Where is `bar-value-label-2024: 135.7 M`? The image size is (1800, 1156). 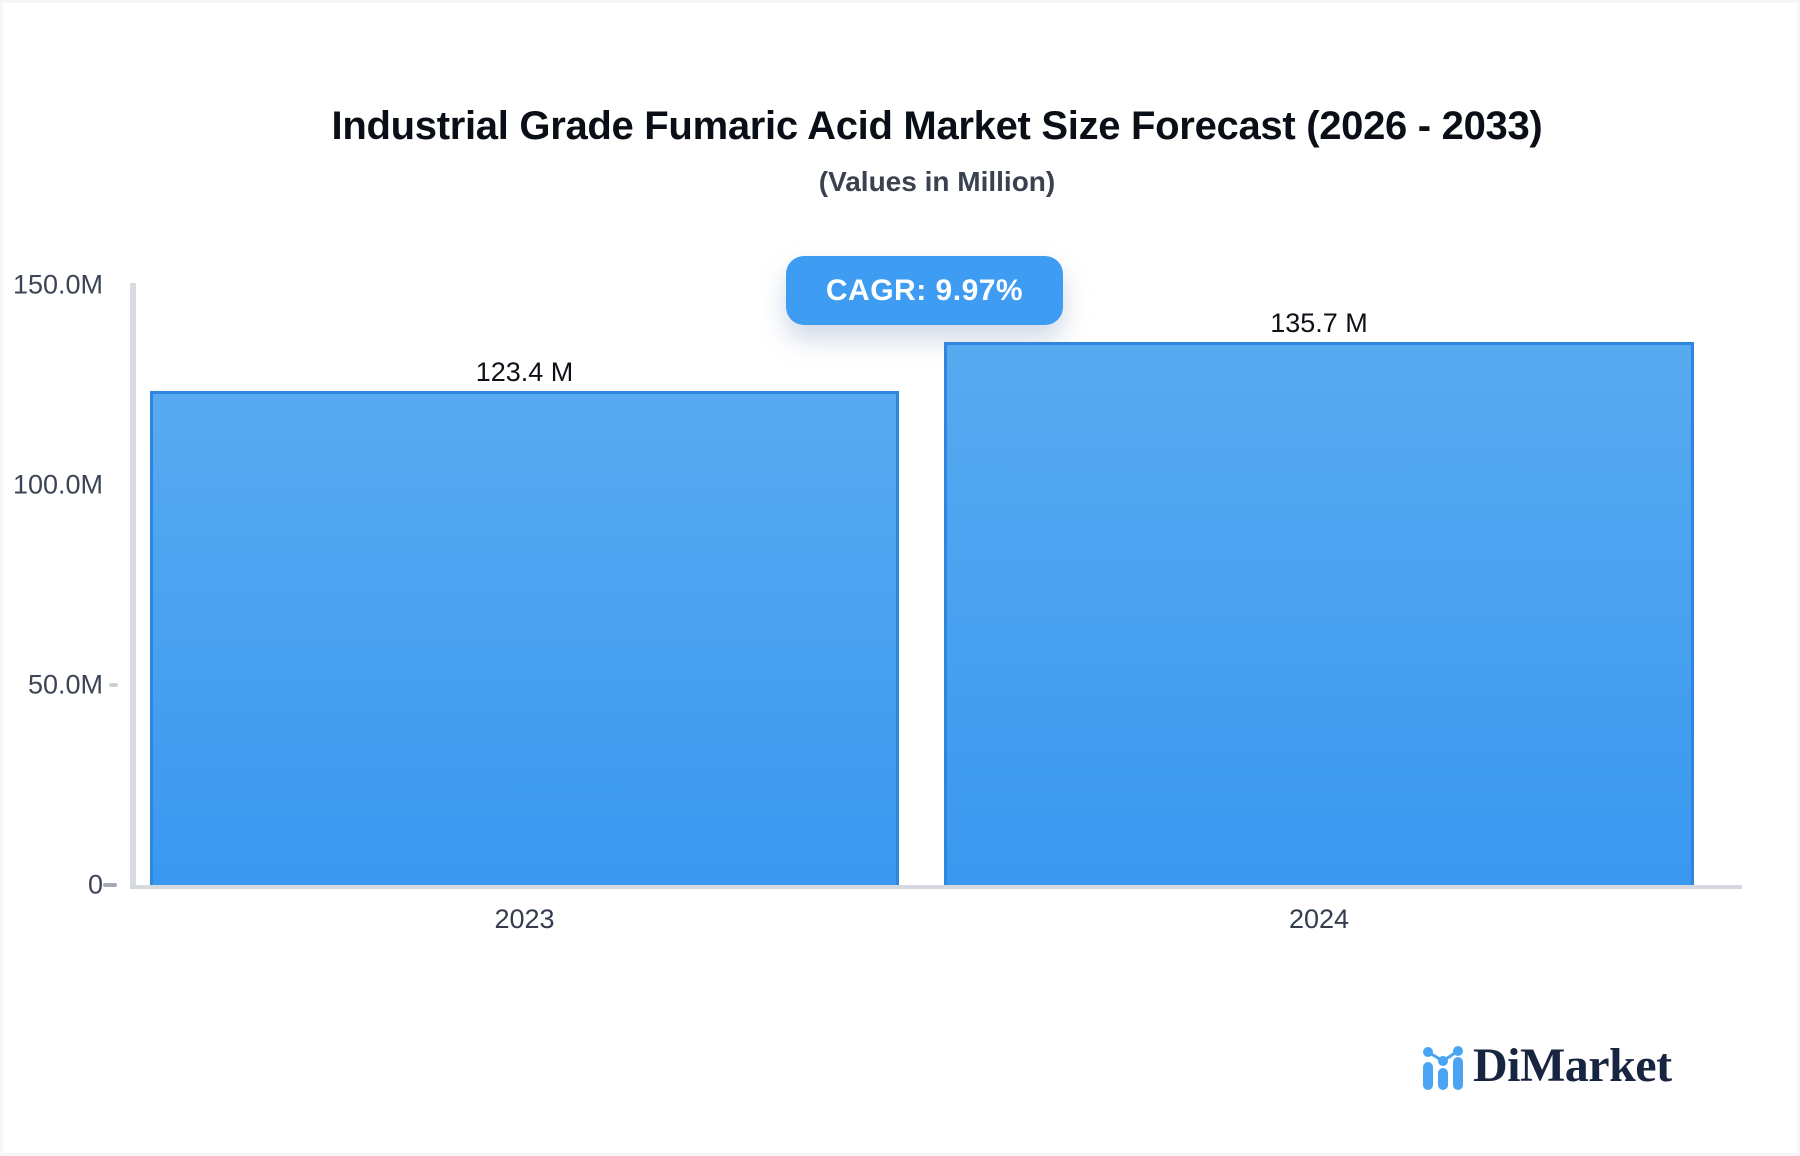 bar-value-label-2024: 135.7 M is located at coordinates (1319, 323).